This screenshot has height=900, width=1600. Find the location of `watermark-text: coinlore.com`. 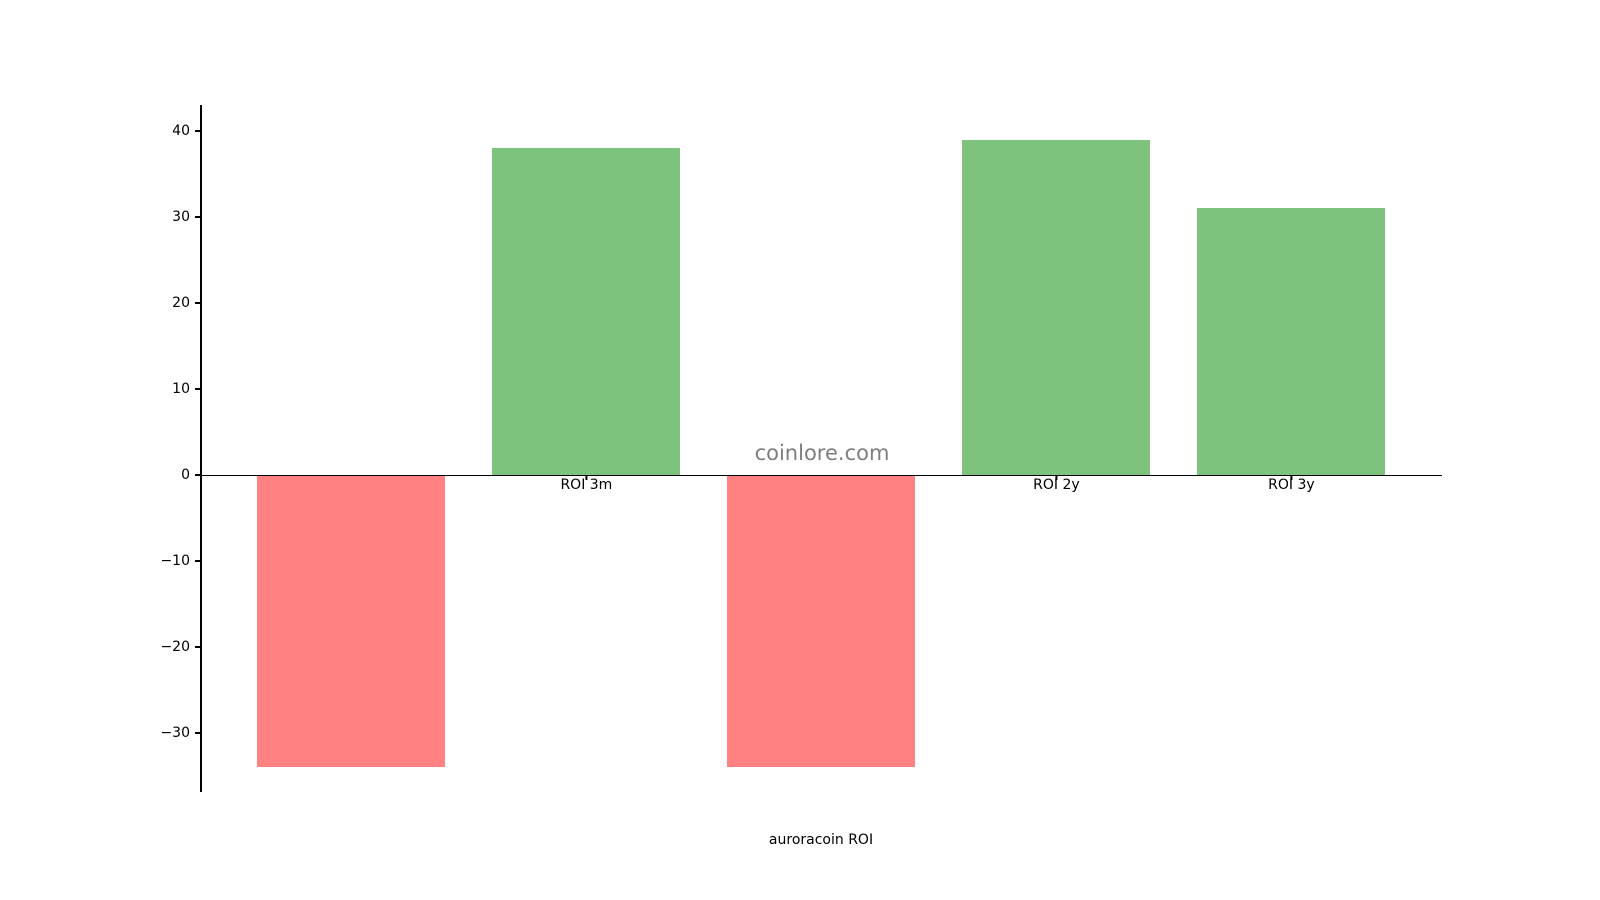

watermark-text: coinlore.com is located at coordinates (822, 453).